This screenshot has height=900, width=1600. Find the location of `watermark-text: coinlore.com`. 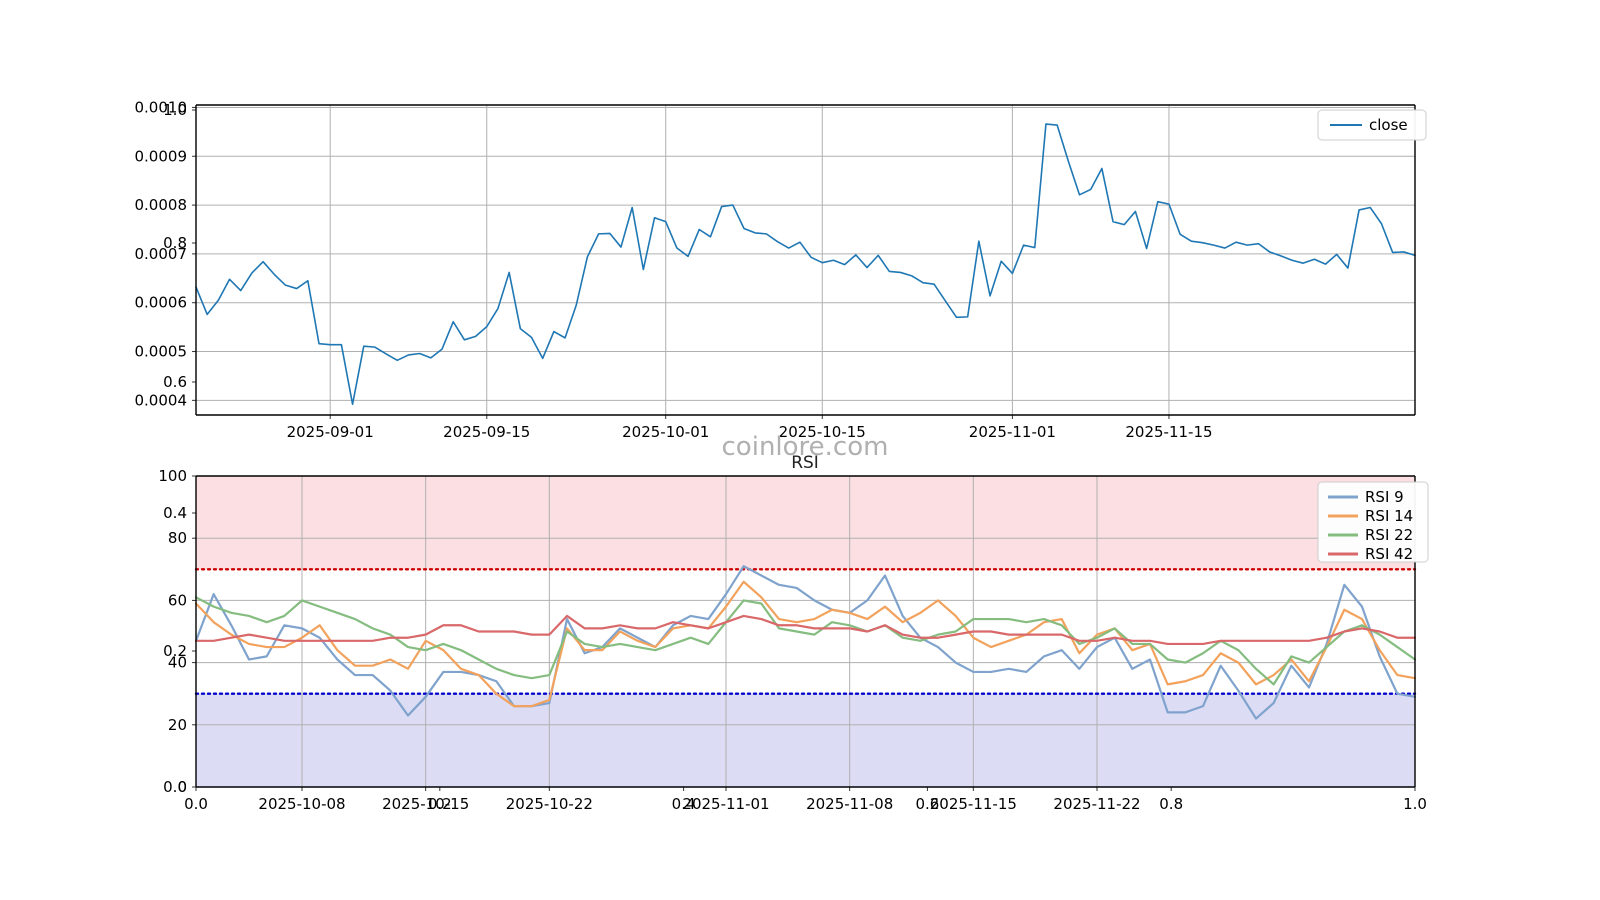

watermark-text: coinlore.com is located at coordinates (805, 447).